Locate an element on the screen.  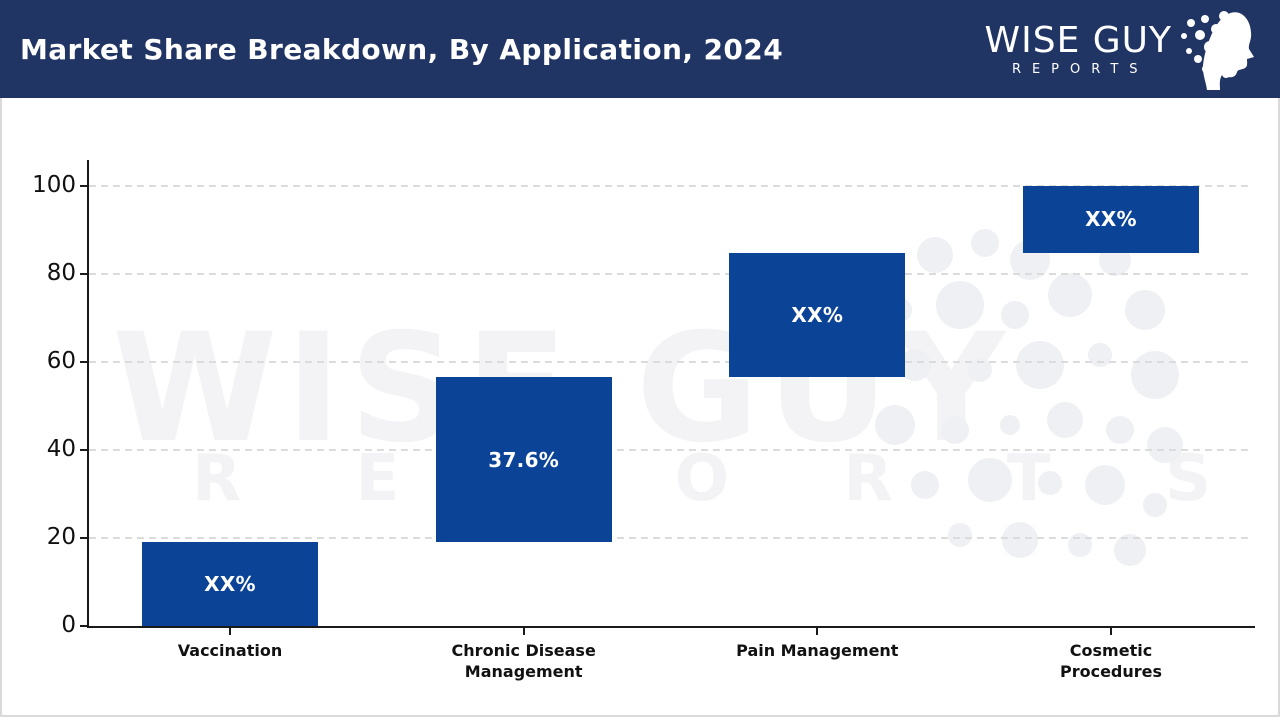
category-label-line: Management is located at coordinates (523, 671).